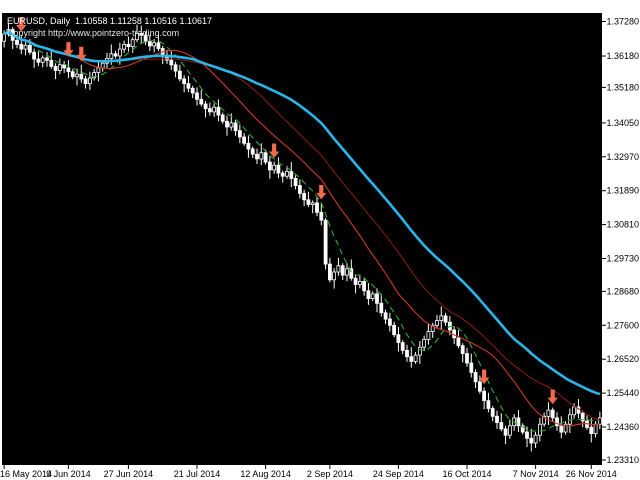 The height and width of the screenshot is (480, 640). Describe the element at coordinates (622, 123) in the screenshot. I see `price-label: 1.34050` at that location.